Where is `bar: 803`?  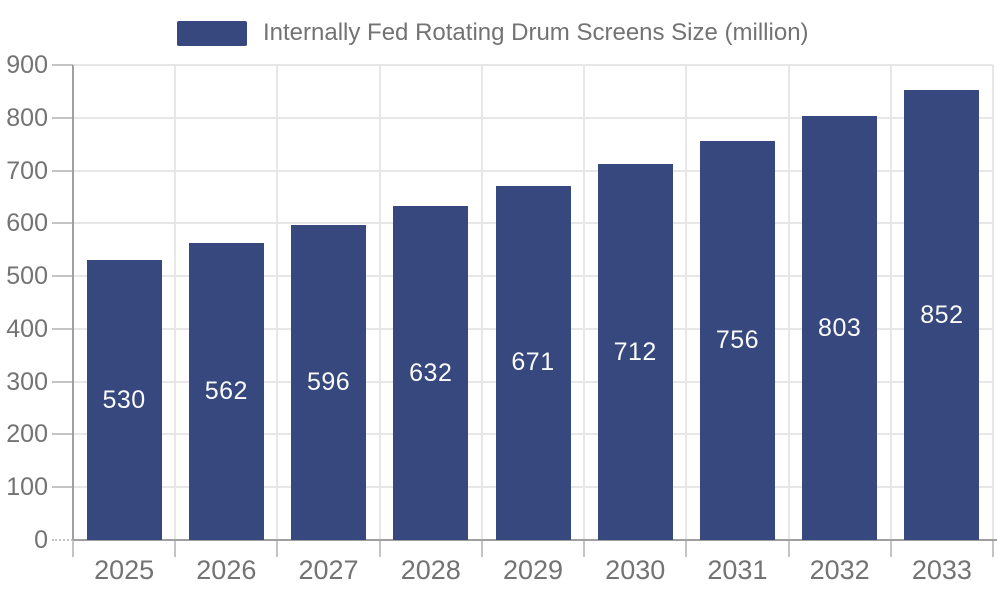 bar: 803 is located at coordinates (840, 328).